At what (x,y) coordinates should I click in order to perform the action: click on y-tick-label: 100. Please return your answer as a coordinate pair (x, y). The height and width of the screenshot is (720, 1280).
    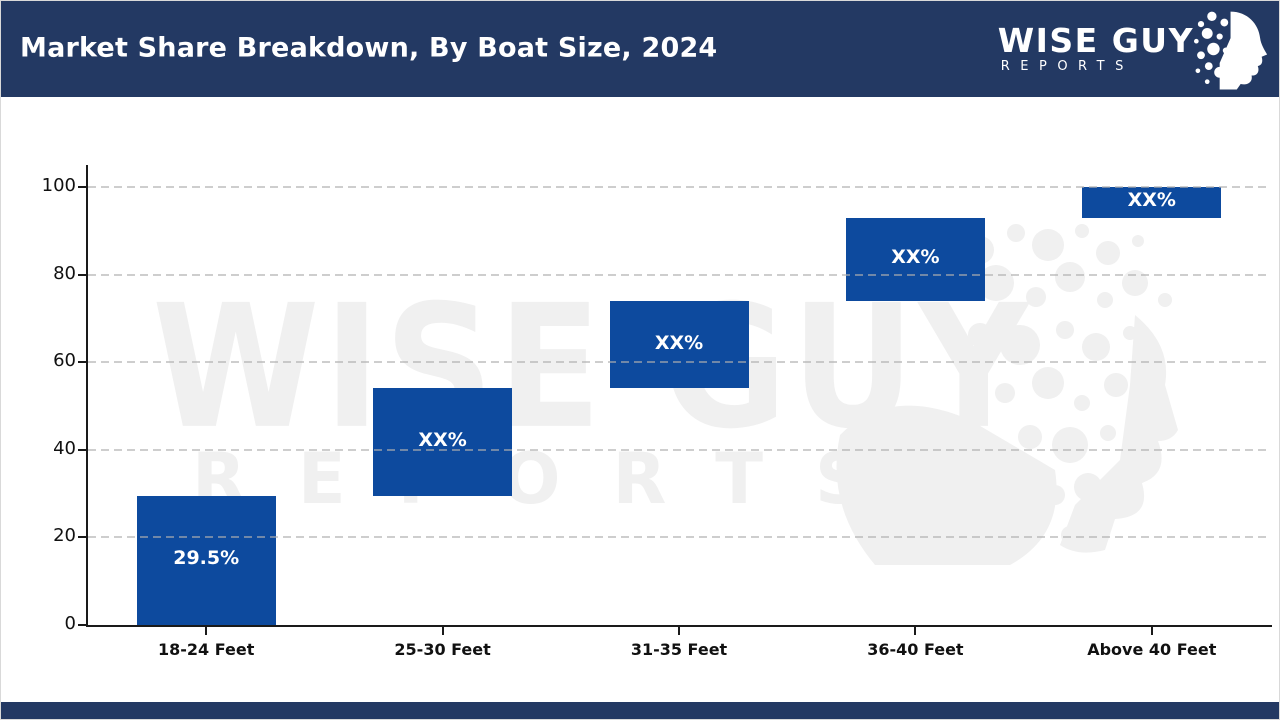
    Looking at the image, I should click on (58, 185).